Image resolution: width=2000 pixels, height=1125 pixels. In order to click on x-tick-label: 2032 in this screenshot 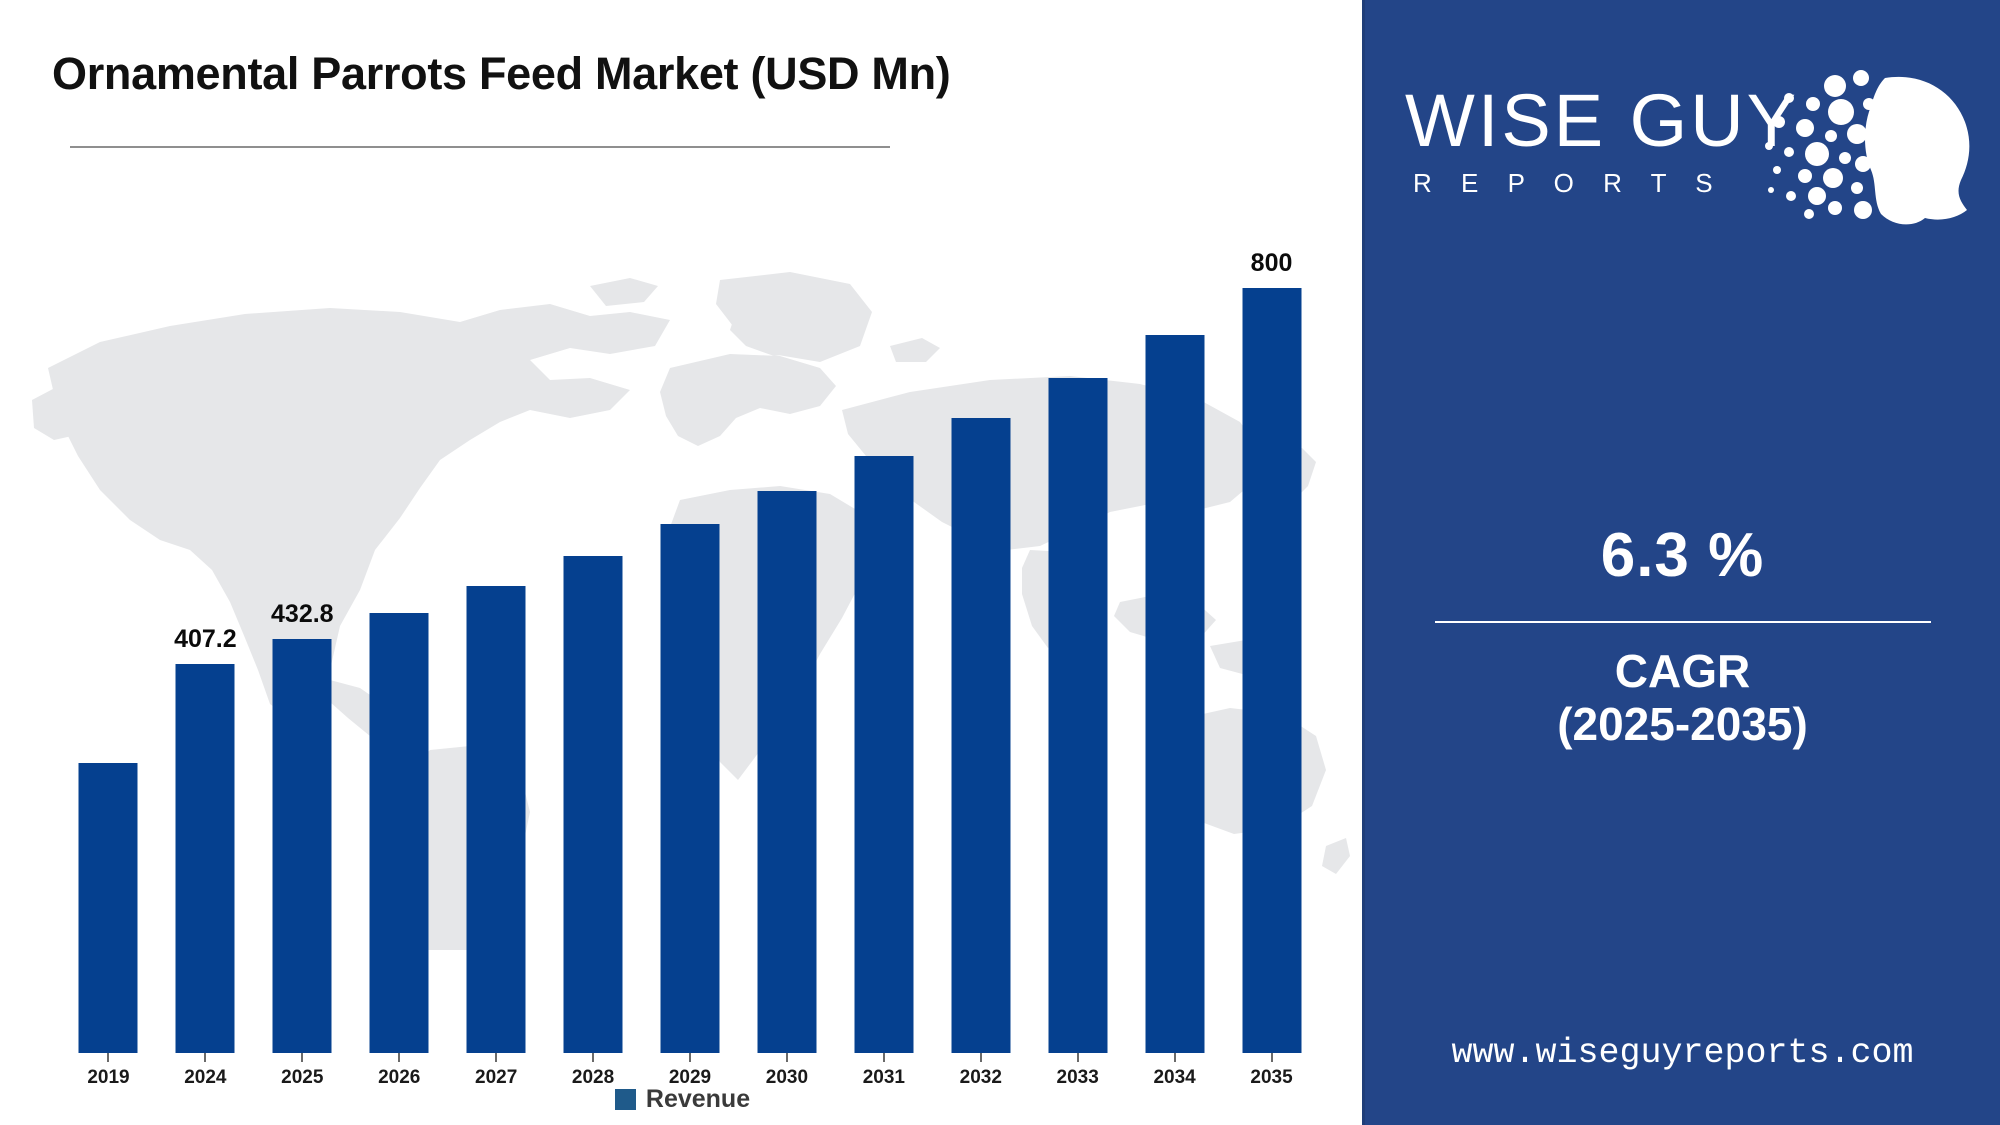, I will do `click(980, 1077)`.